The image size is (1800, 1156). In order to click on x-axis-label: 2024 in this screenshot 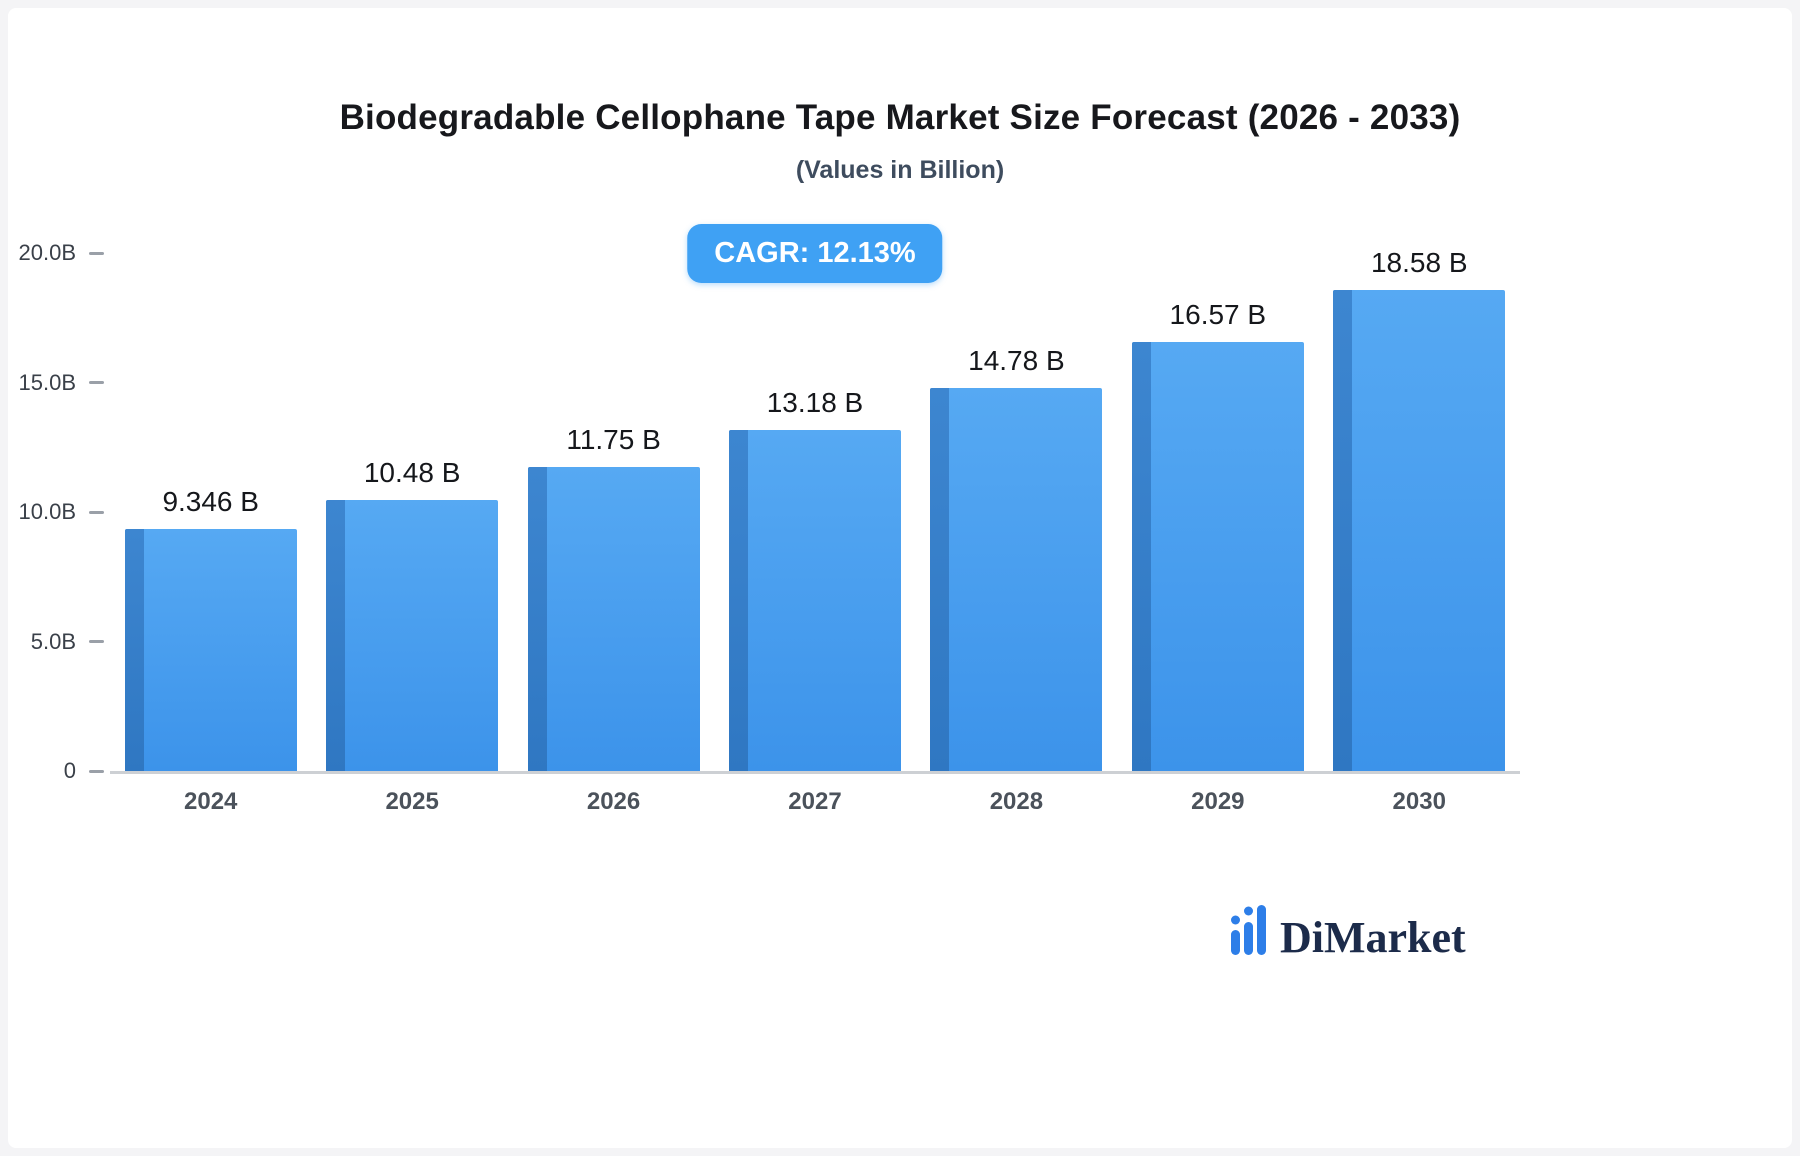, I will do `click(211, 801)`.